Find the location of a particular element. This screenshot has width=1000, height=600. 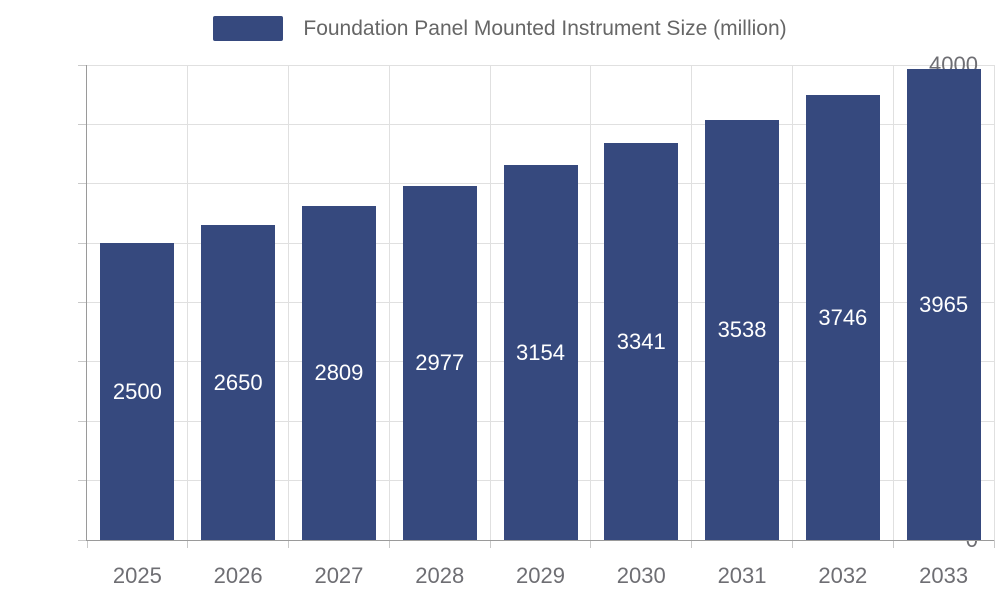

x-axis-tick-label: 2028 is located at coordinates (440, 575).